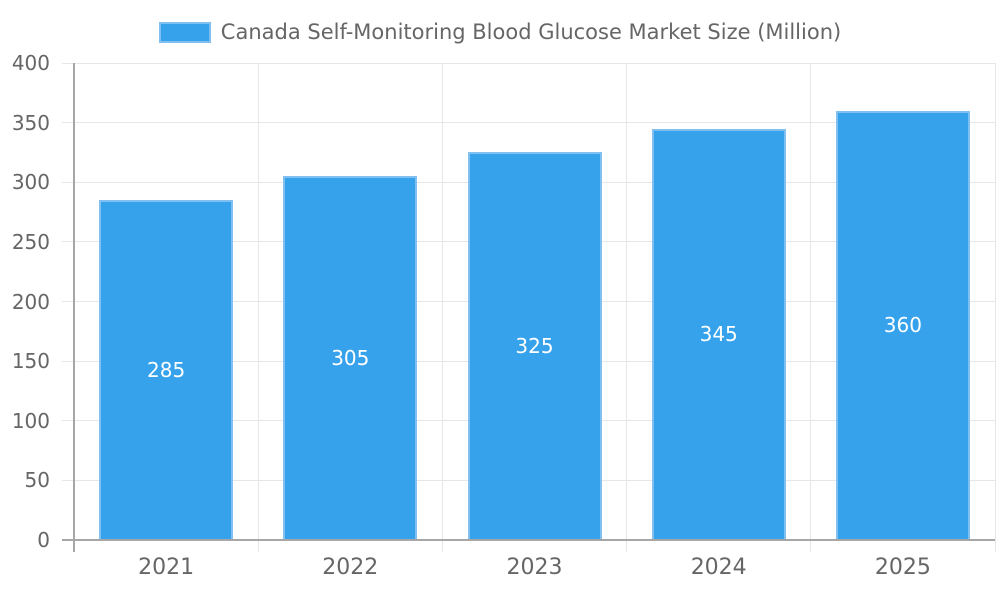  I want to click on bar-value-label: 285, so click(166, 370).